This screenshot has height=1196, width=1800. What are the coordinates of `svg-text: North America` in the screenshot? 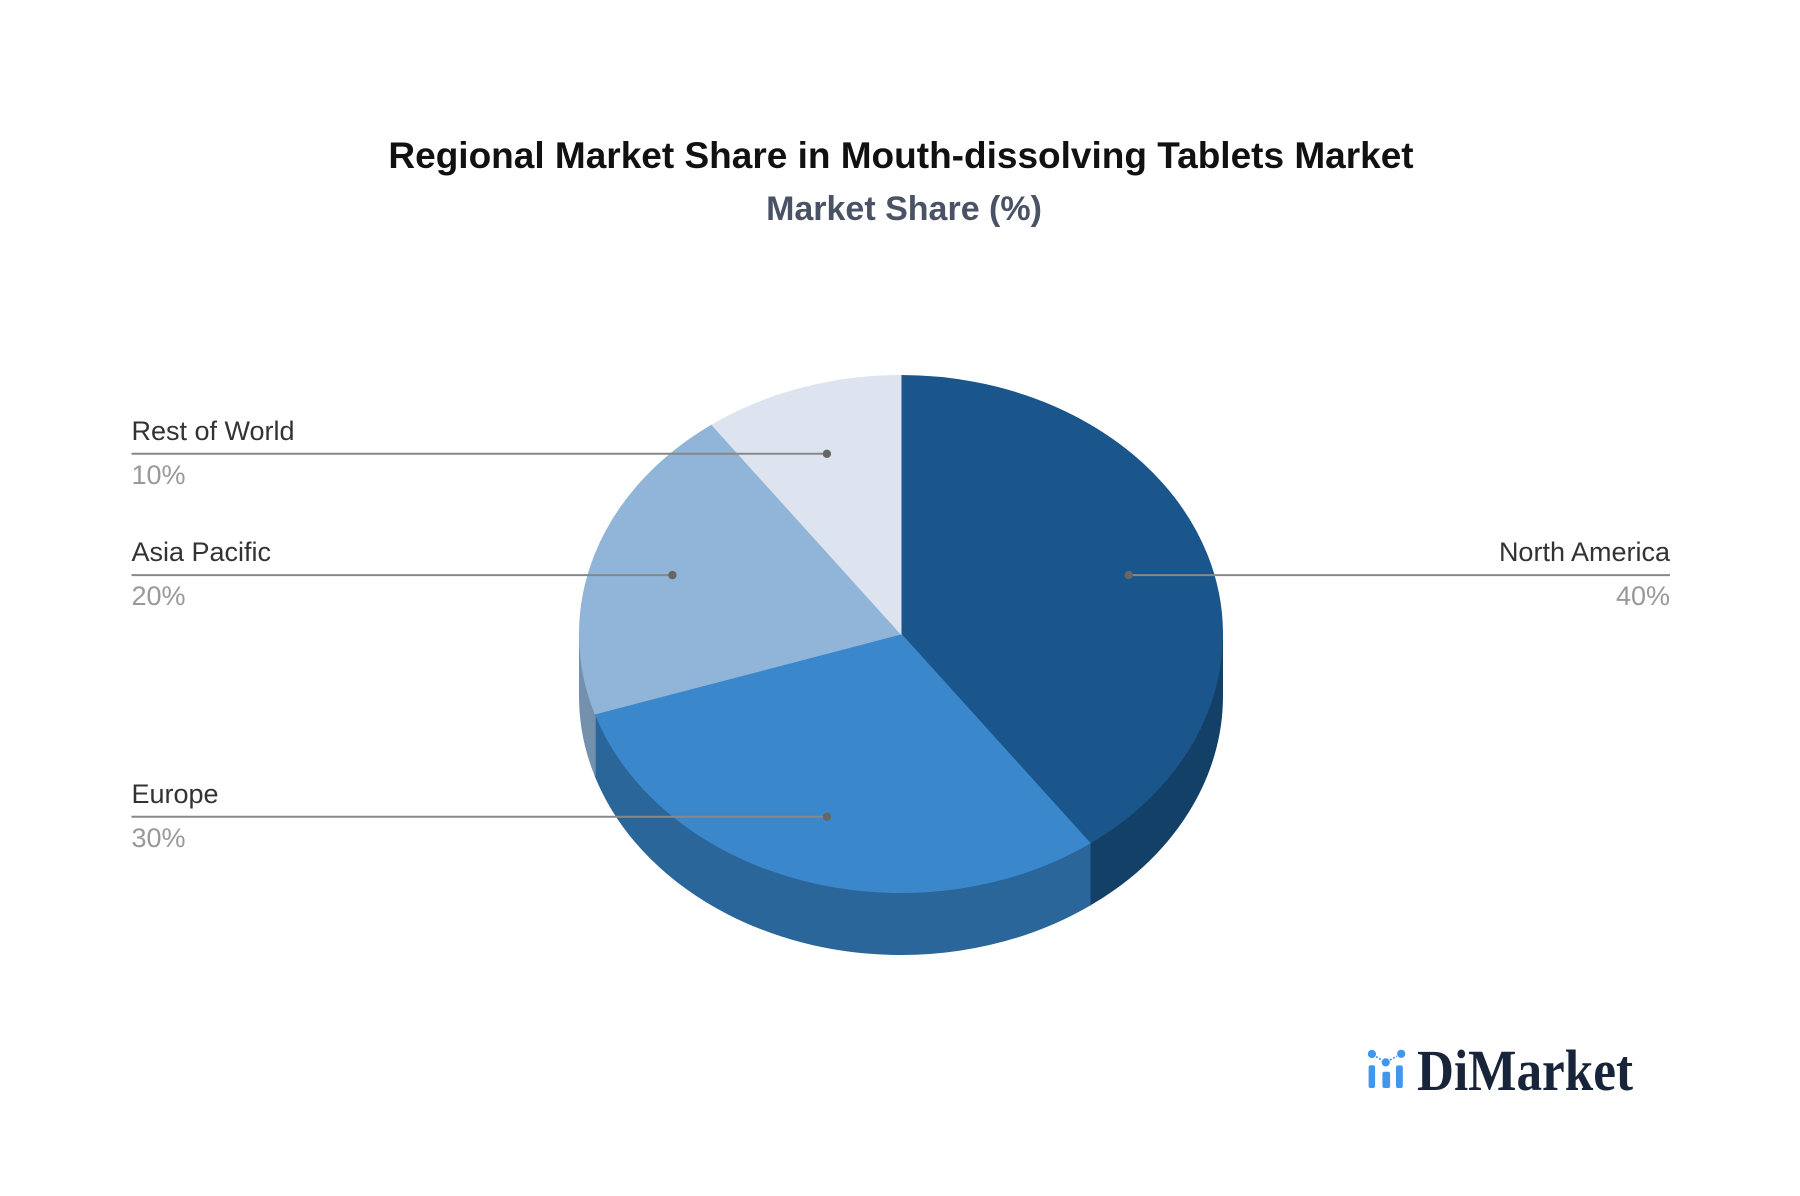 It's located at (1585, 552).